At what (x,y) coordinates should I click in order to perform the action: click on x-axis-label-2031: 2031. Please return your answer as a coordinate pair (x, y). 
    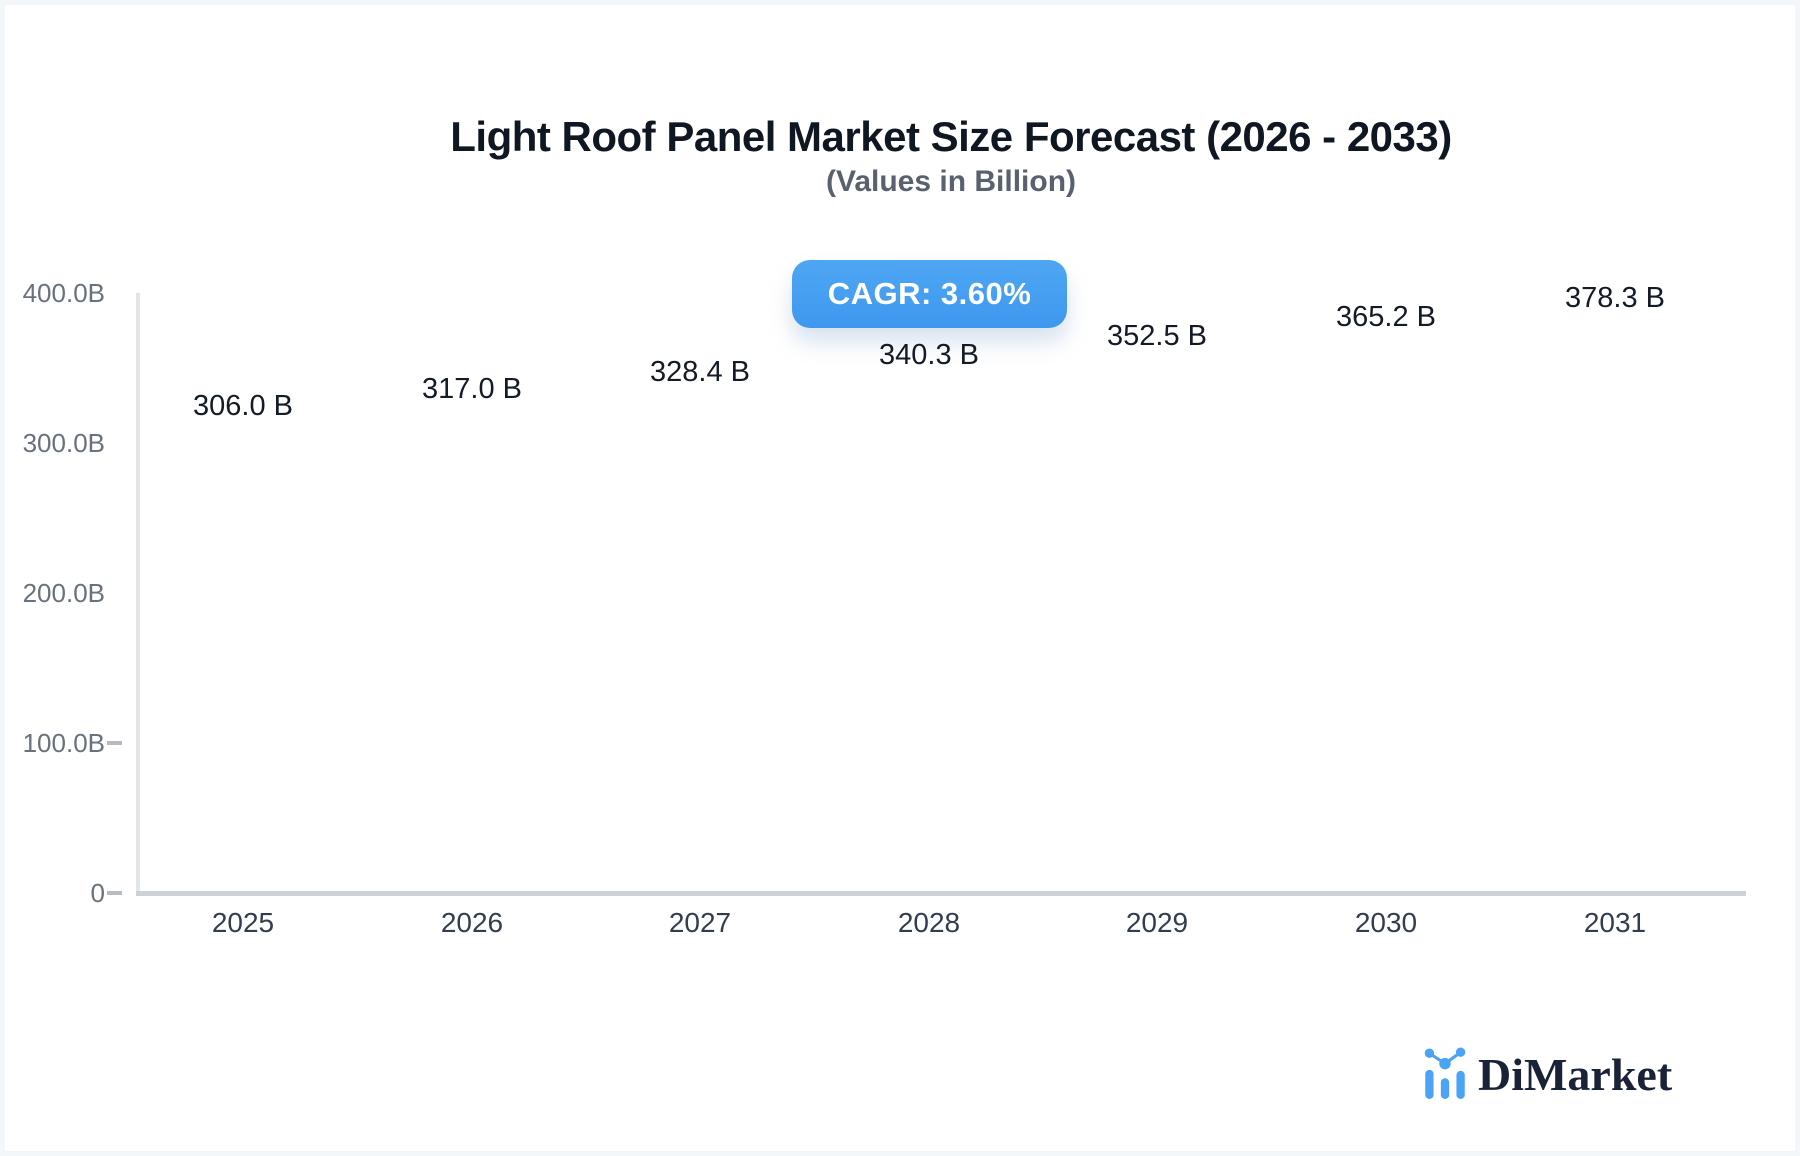
    Looking at the image, I should click on (1615, 922).